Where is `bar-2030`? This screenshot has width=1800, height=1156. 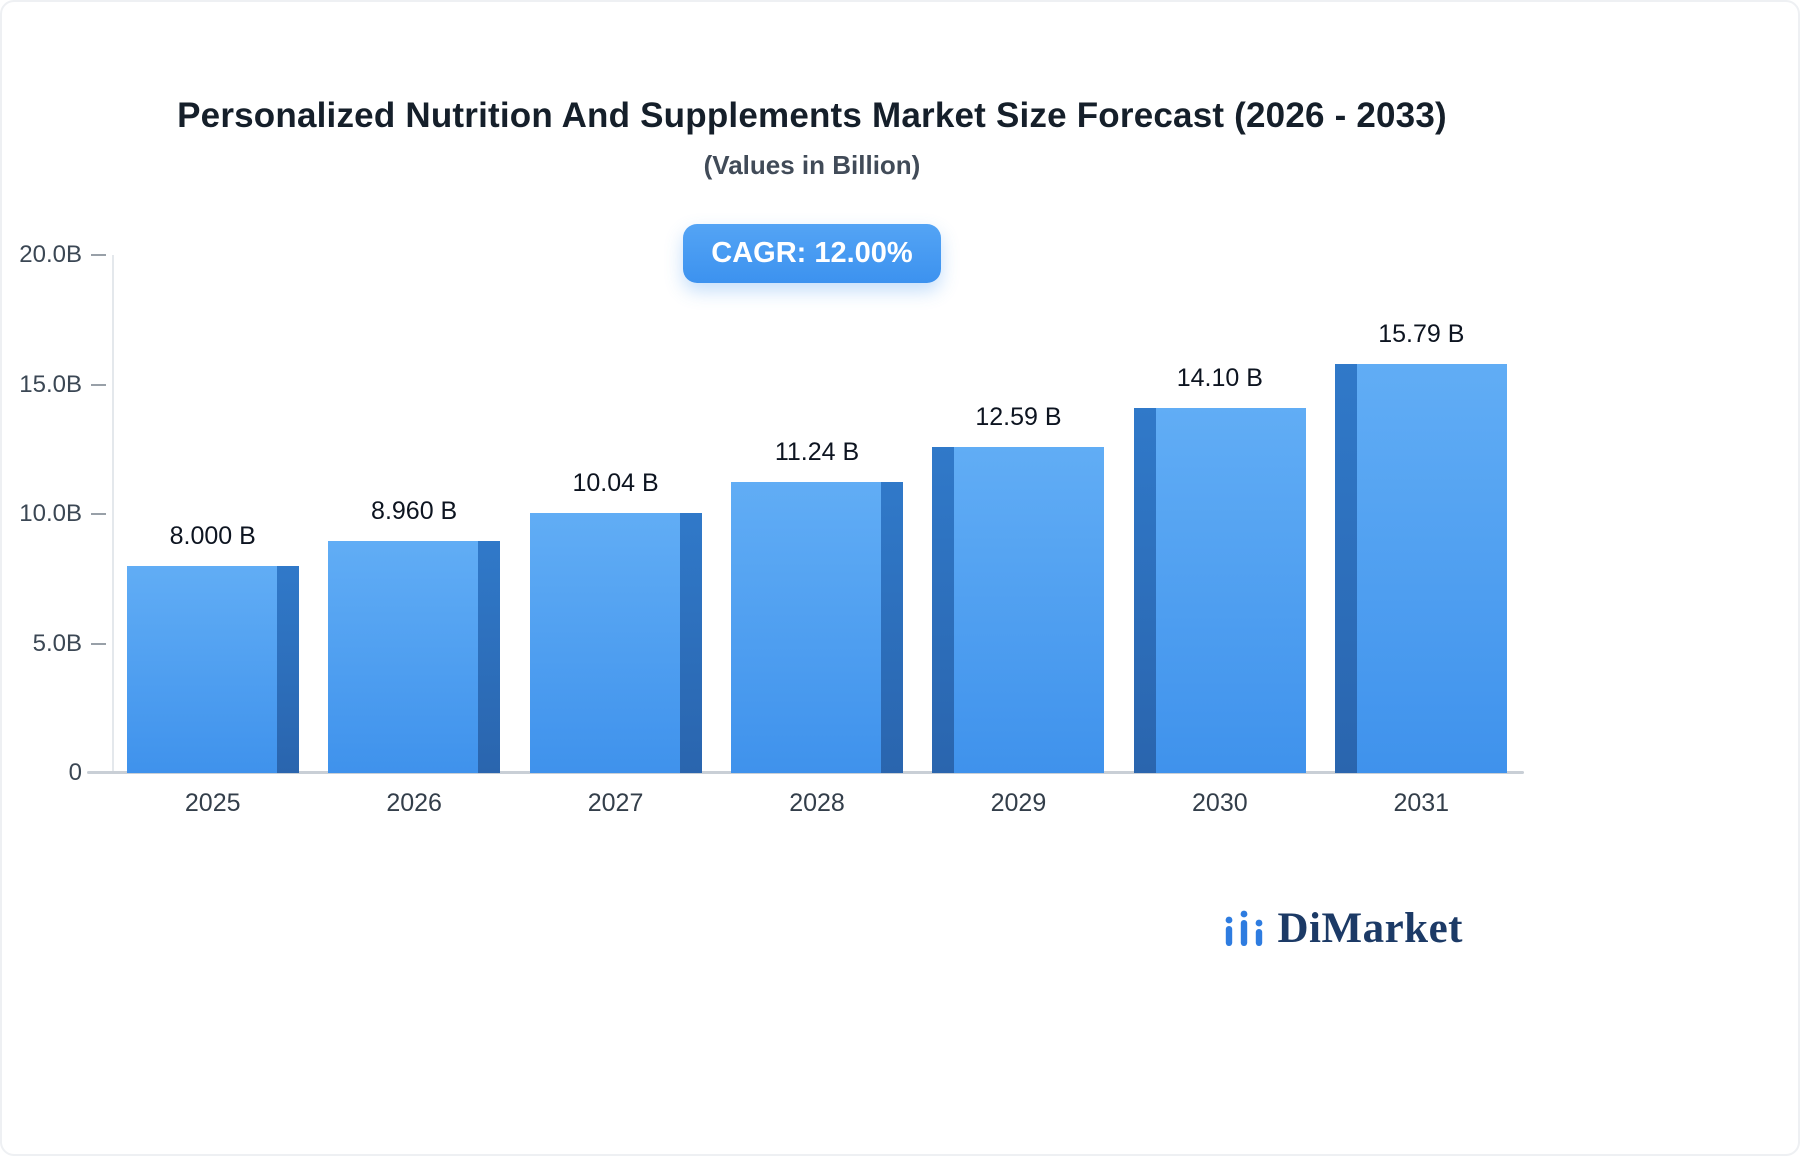 bar-2030 is located at coordinates (1219, 590).